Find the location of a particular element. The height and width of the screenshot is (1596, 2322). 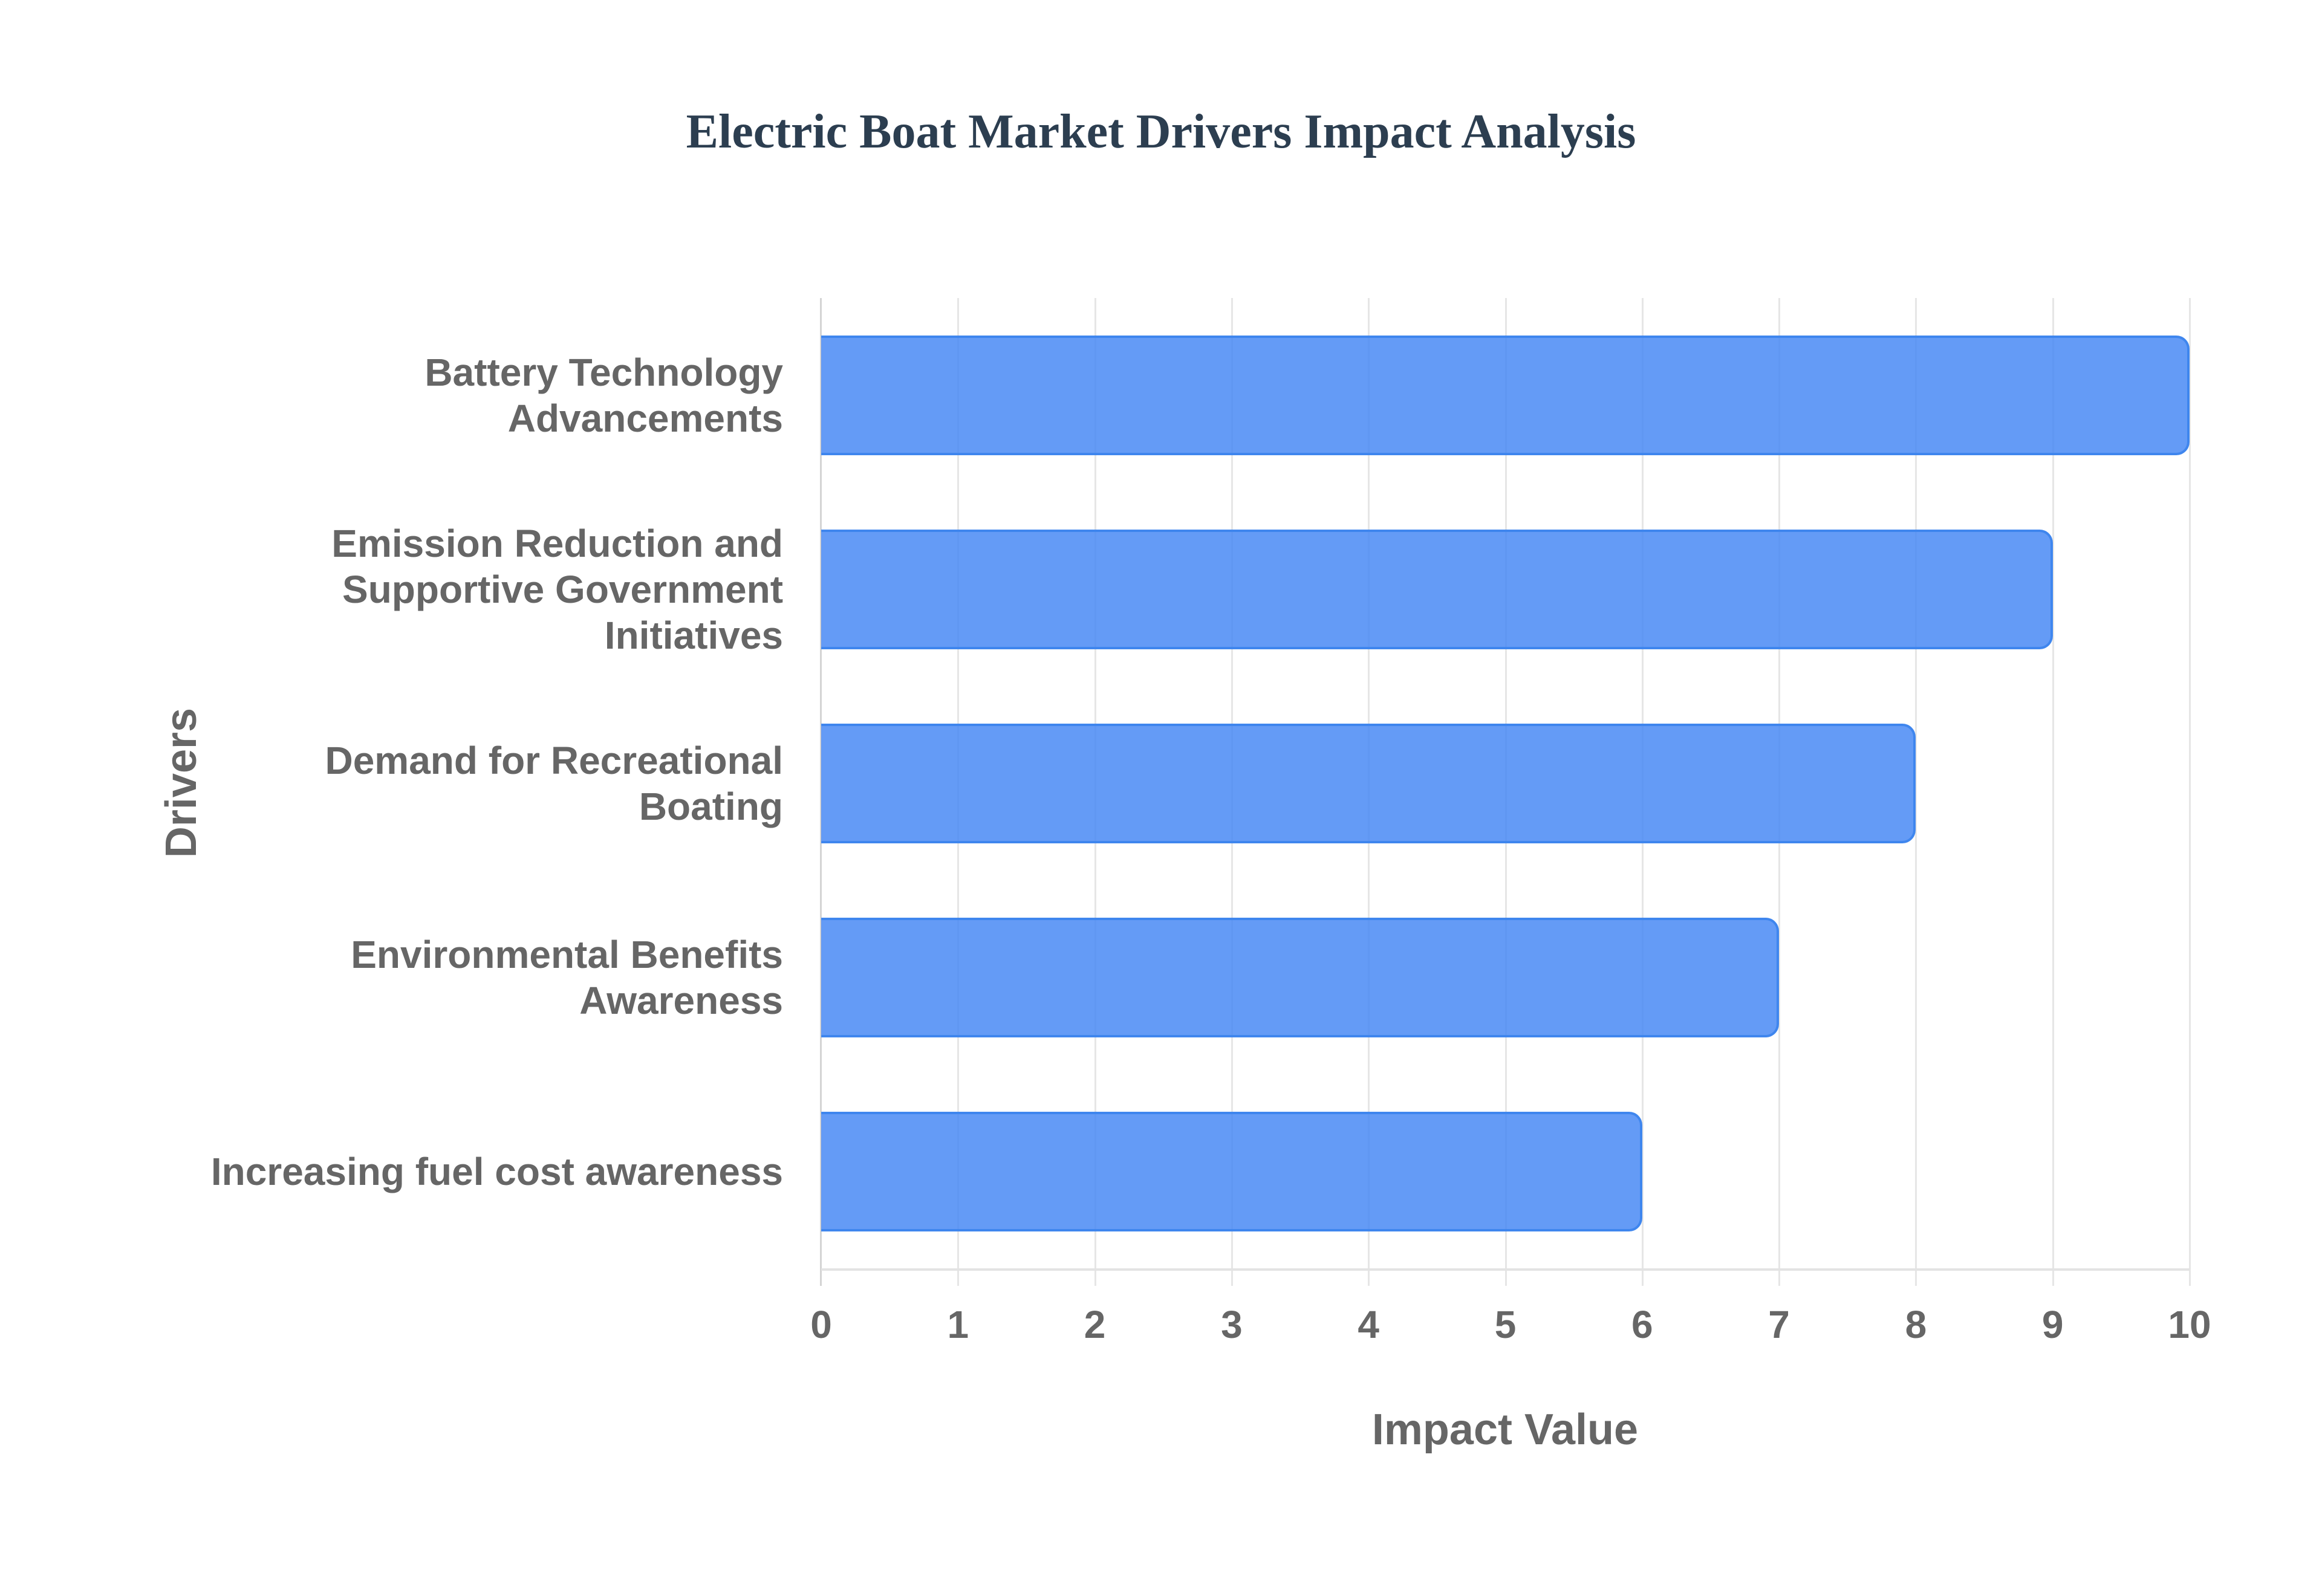

x-axis-title: Impact Value is located at coordinates (1505, 1430).